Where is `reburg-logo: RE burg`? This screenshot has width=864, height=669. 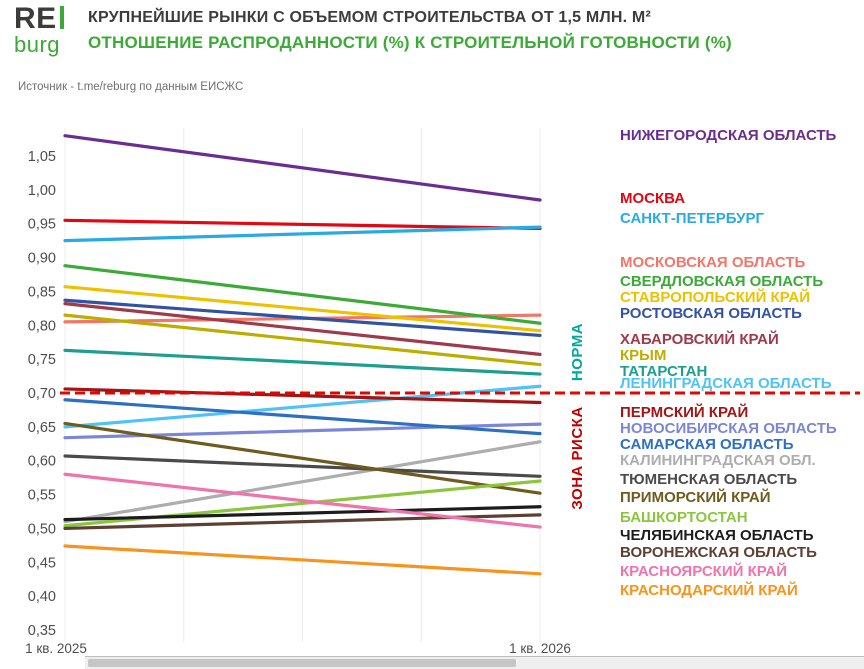 reburg-logo: RE burg is located at coordinates (39, 29).